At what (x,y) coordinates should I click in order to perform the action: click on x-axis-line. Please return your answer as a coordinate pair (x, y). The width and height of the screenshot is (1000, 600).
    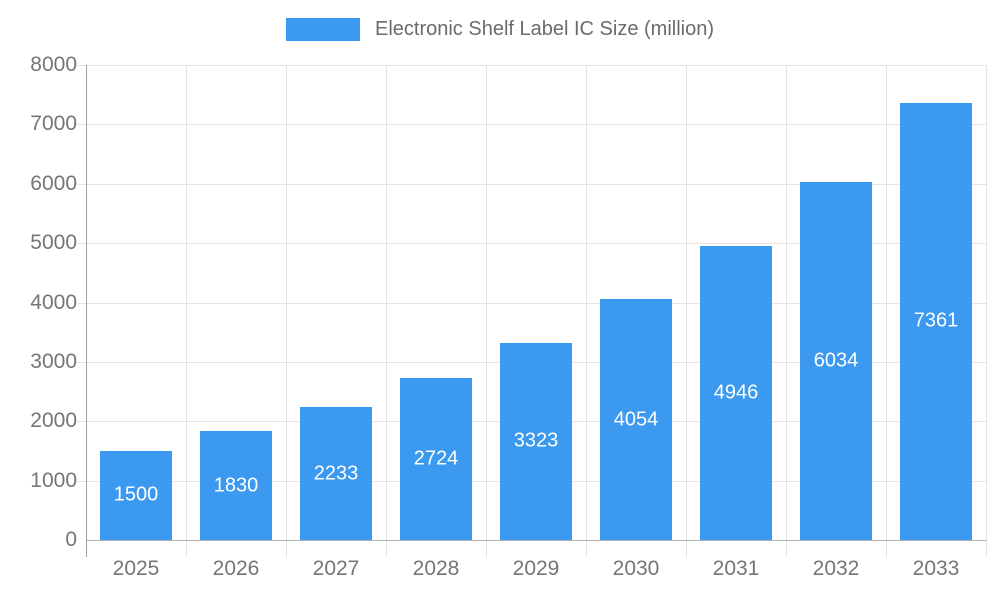
    Looking at the image, I should click on (536, 540).